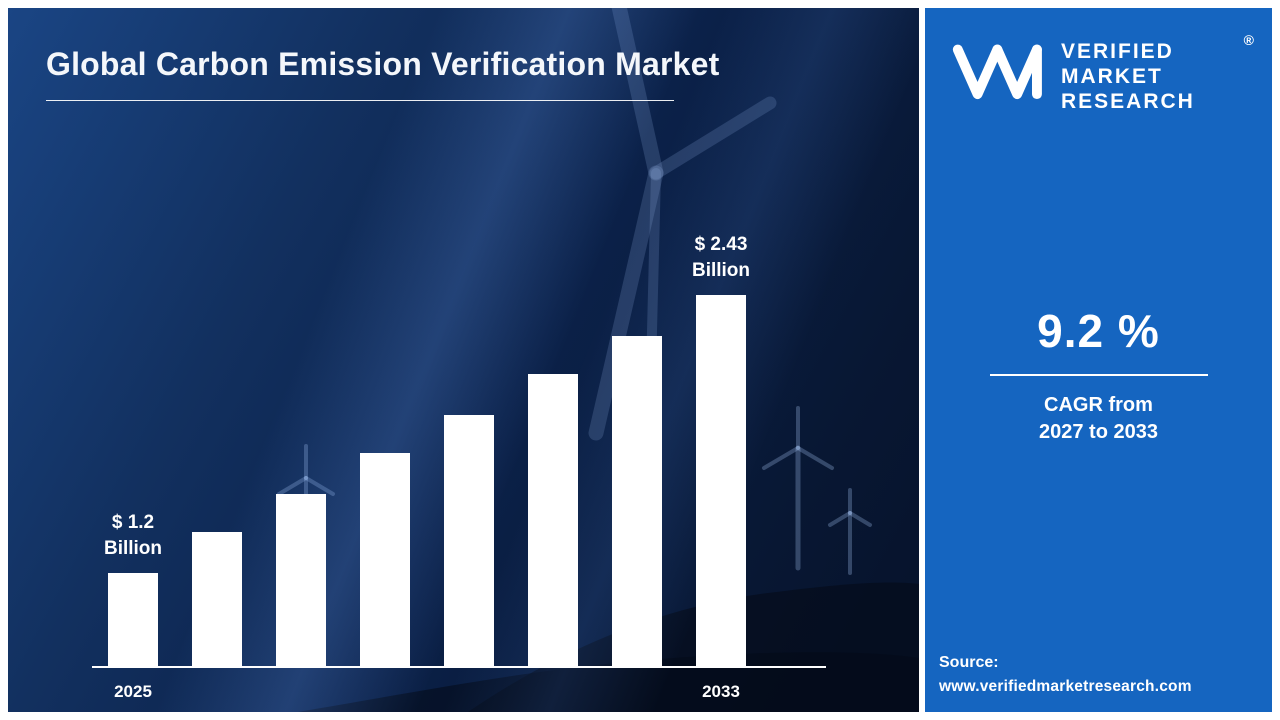  I want to click on bar-value-label: $ 1.2 Billion, so click(133, 535).